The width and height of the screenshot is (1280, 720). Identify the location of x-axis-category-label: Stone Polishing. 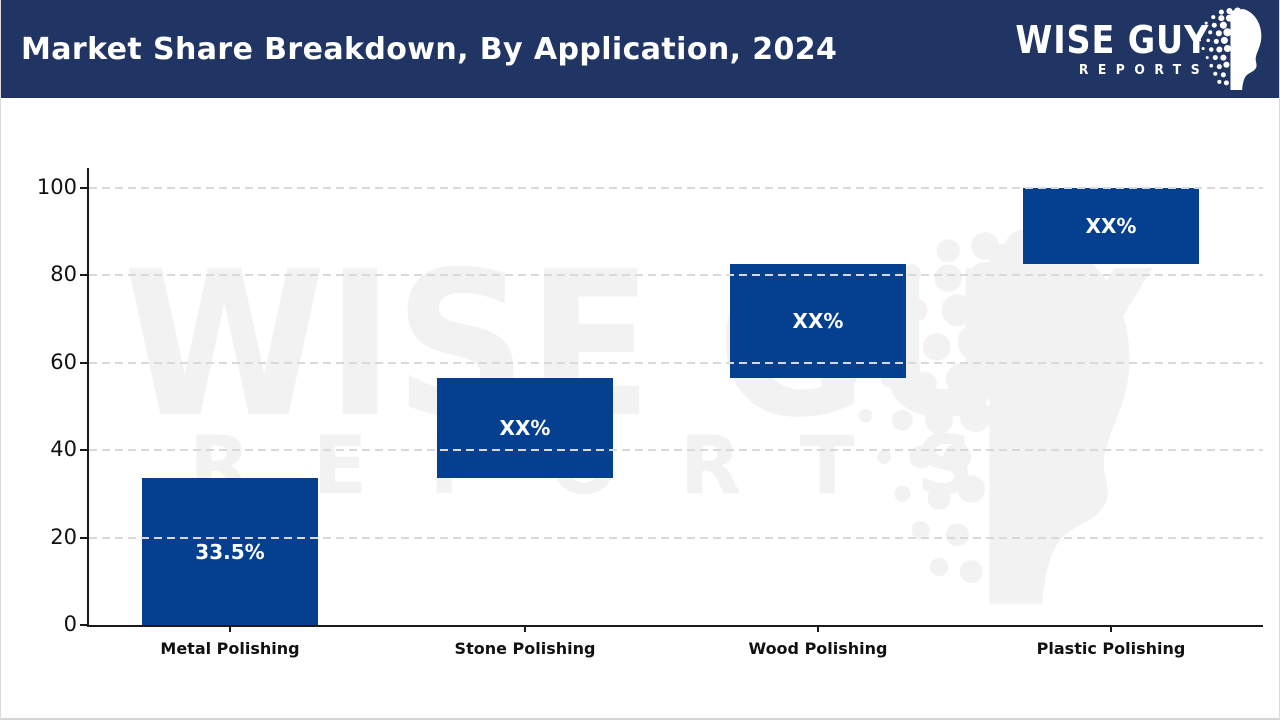
(525, 648).